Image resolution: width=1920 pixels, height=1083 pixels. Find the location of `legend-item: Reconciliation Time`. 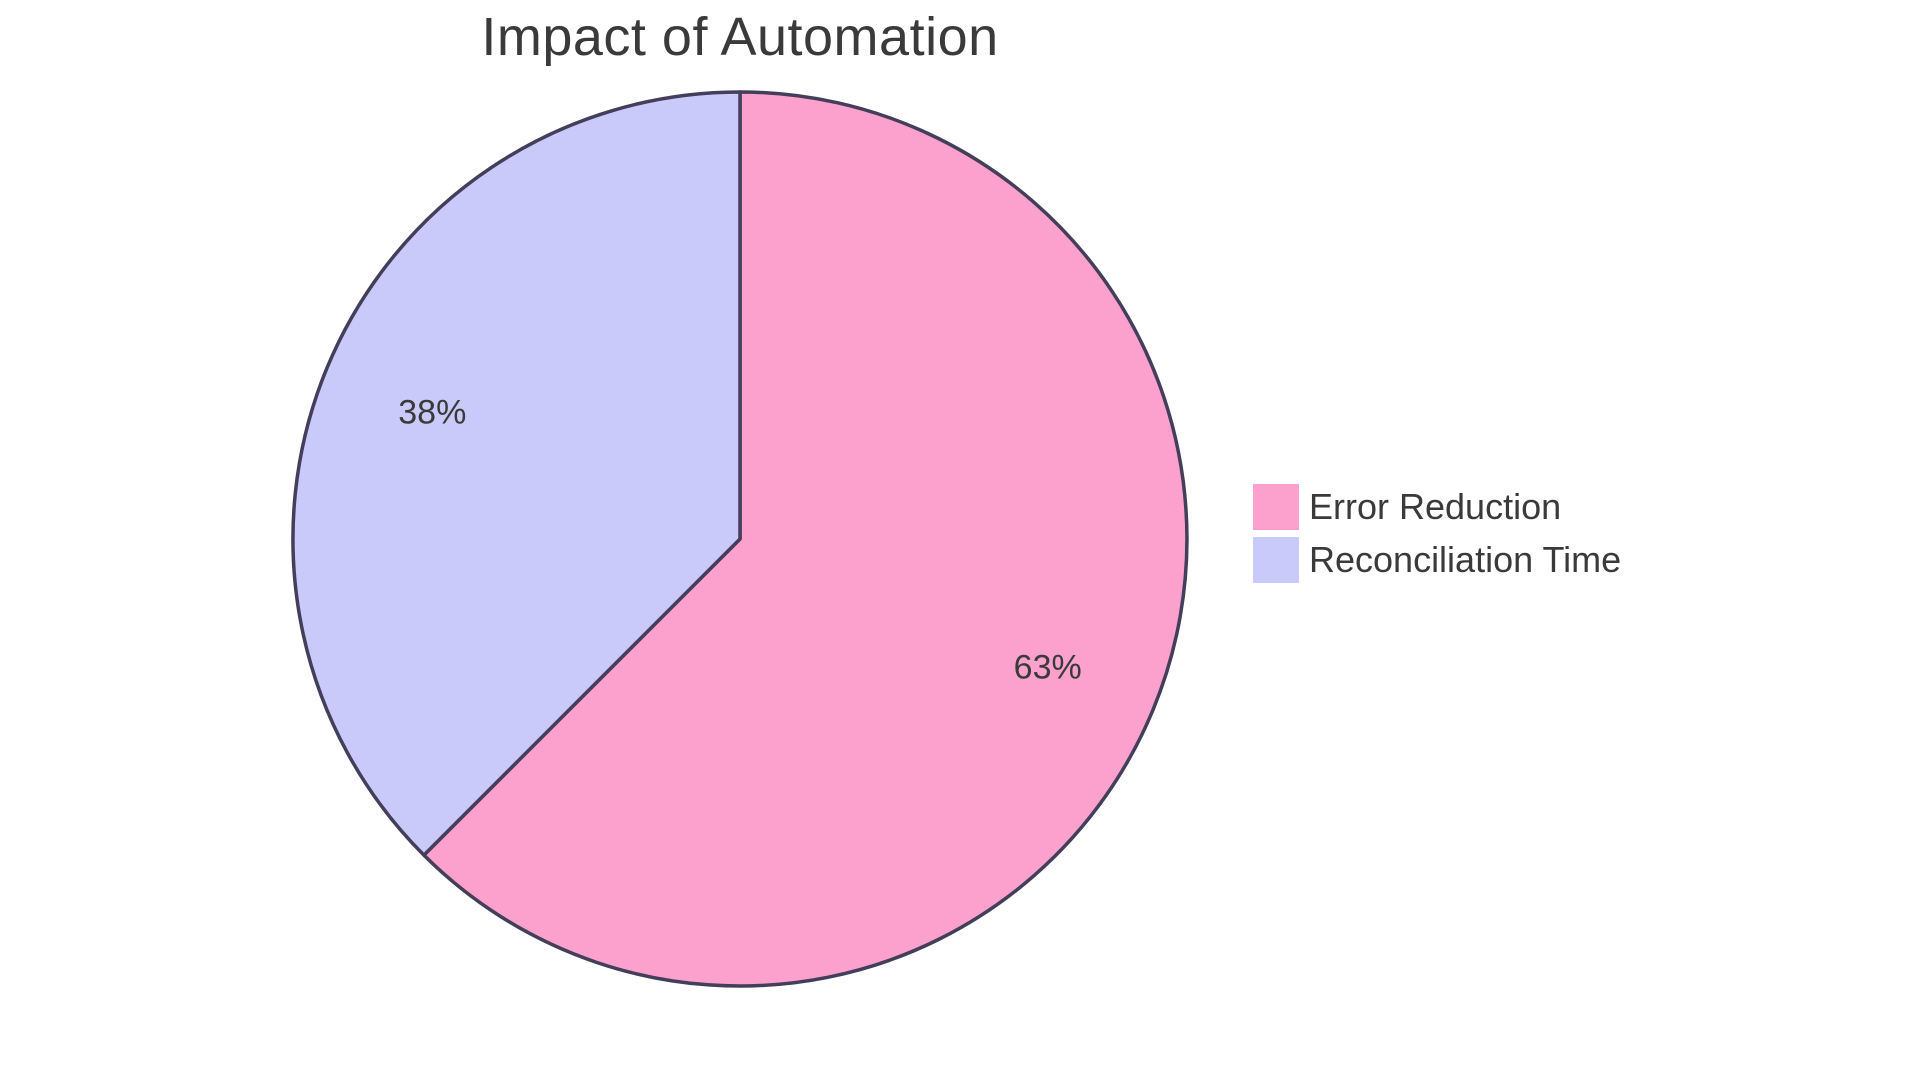

legend-item: Reconciliation Time is located at coordinates (1437, 560).